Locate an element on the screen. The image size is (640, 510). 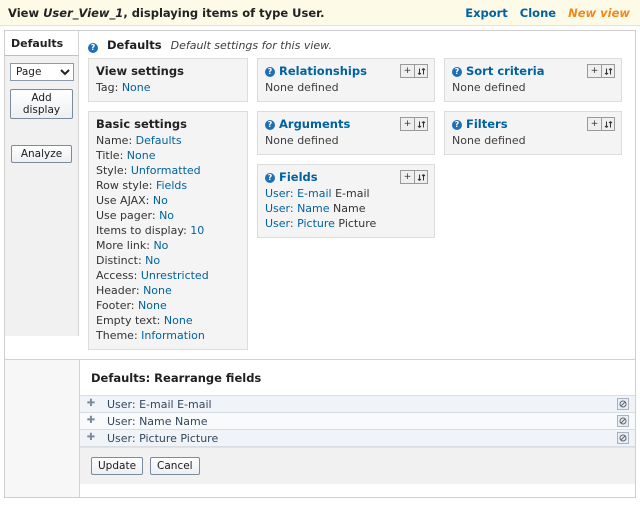
field-item: User: E-mail E-mail is located at coordinates (346, 193).